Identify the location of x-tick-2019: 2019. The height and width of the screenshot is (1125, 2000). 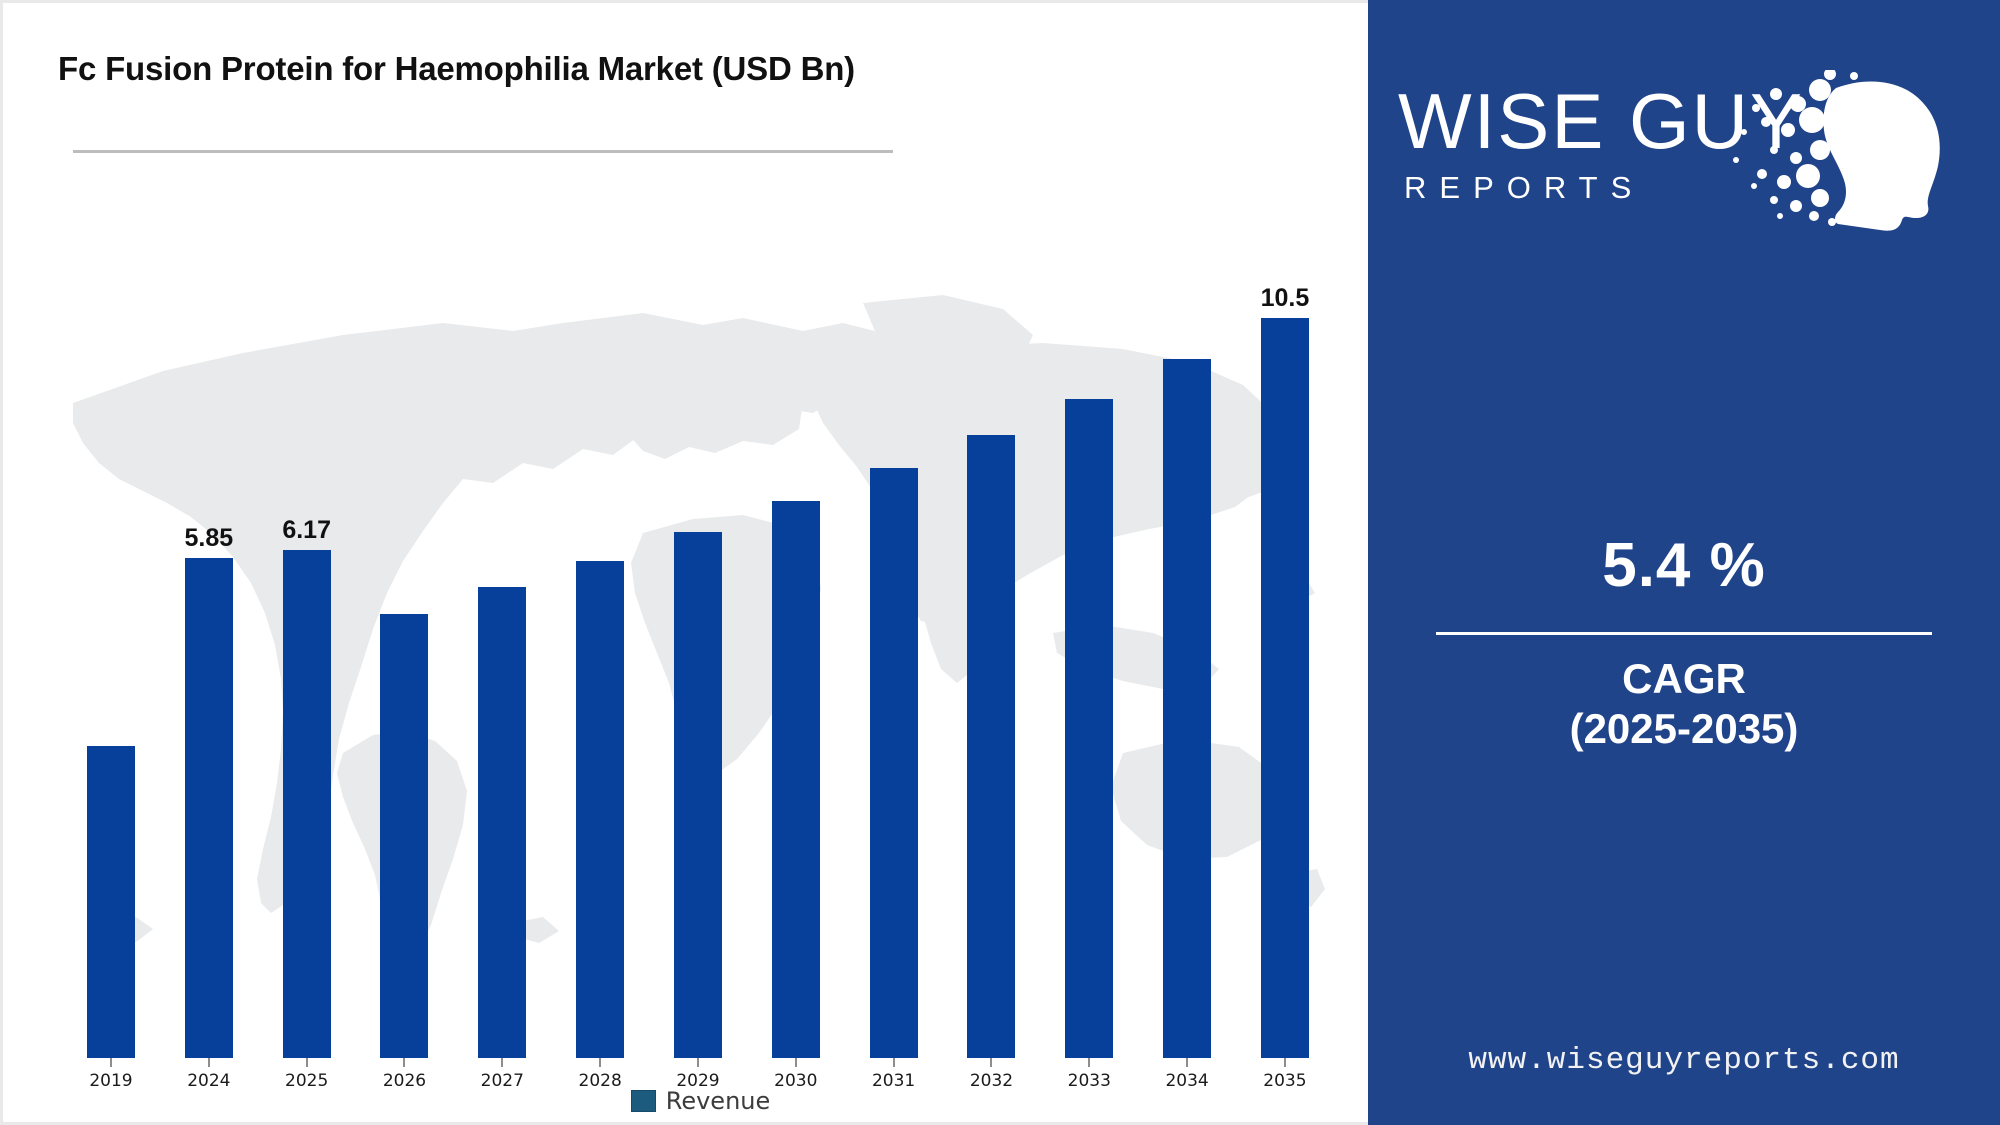
(111, 1074).